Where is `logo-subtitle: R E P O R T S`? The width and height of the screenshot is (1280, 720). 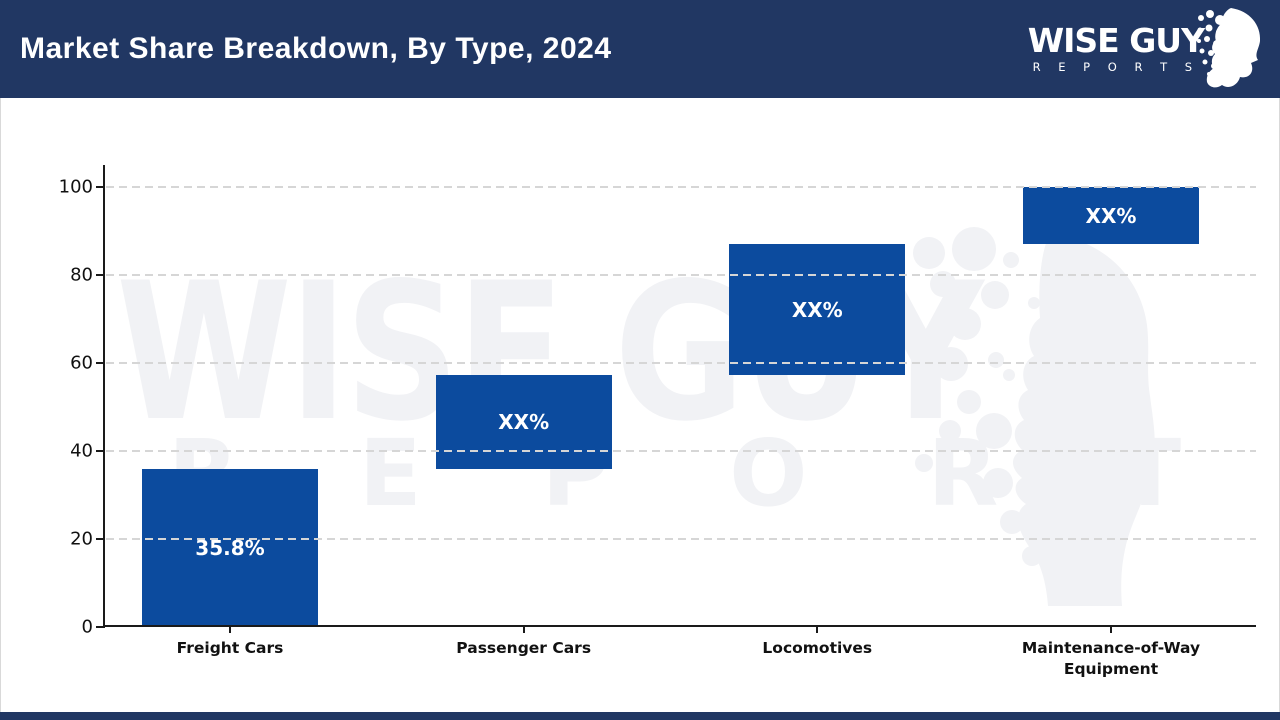
logo-subtitle: R E P O R T S is located at coordinates (1116, 67).